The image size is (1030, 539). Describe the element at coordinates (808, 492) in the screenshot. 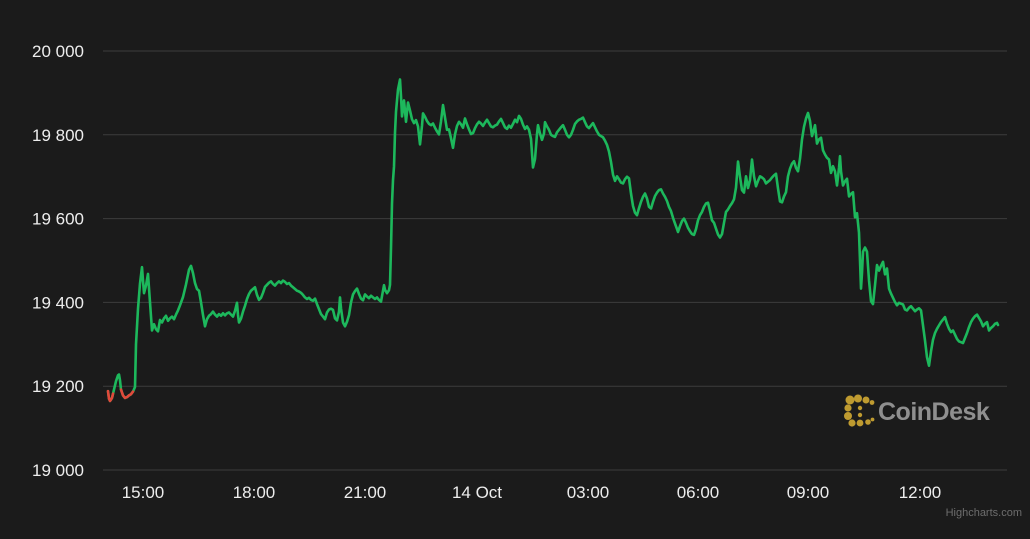

I see `x-axis-tick-label: 09:00` at that location.